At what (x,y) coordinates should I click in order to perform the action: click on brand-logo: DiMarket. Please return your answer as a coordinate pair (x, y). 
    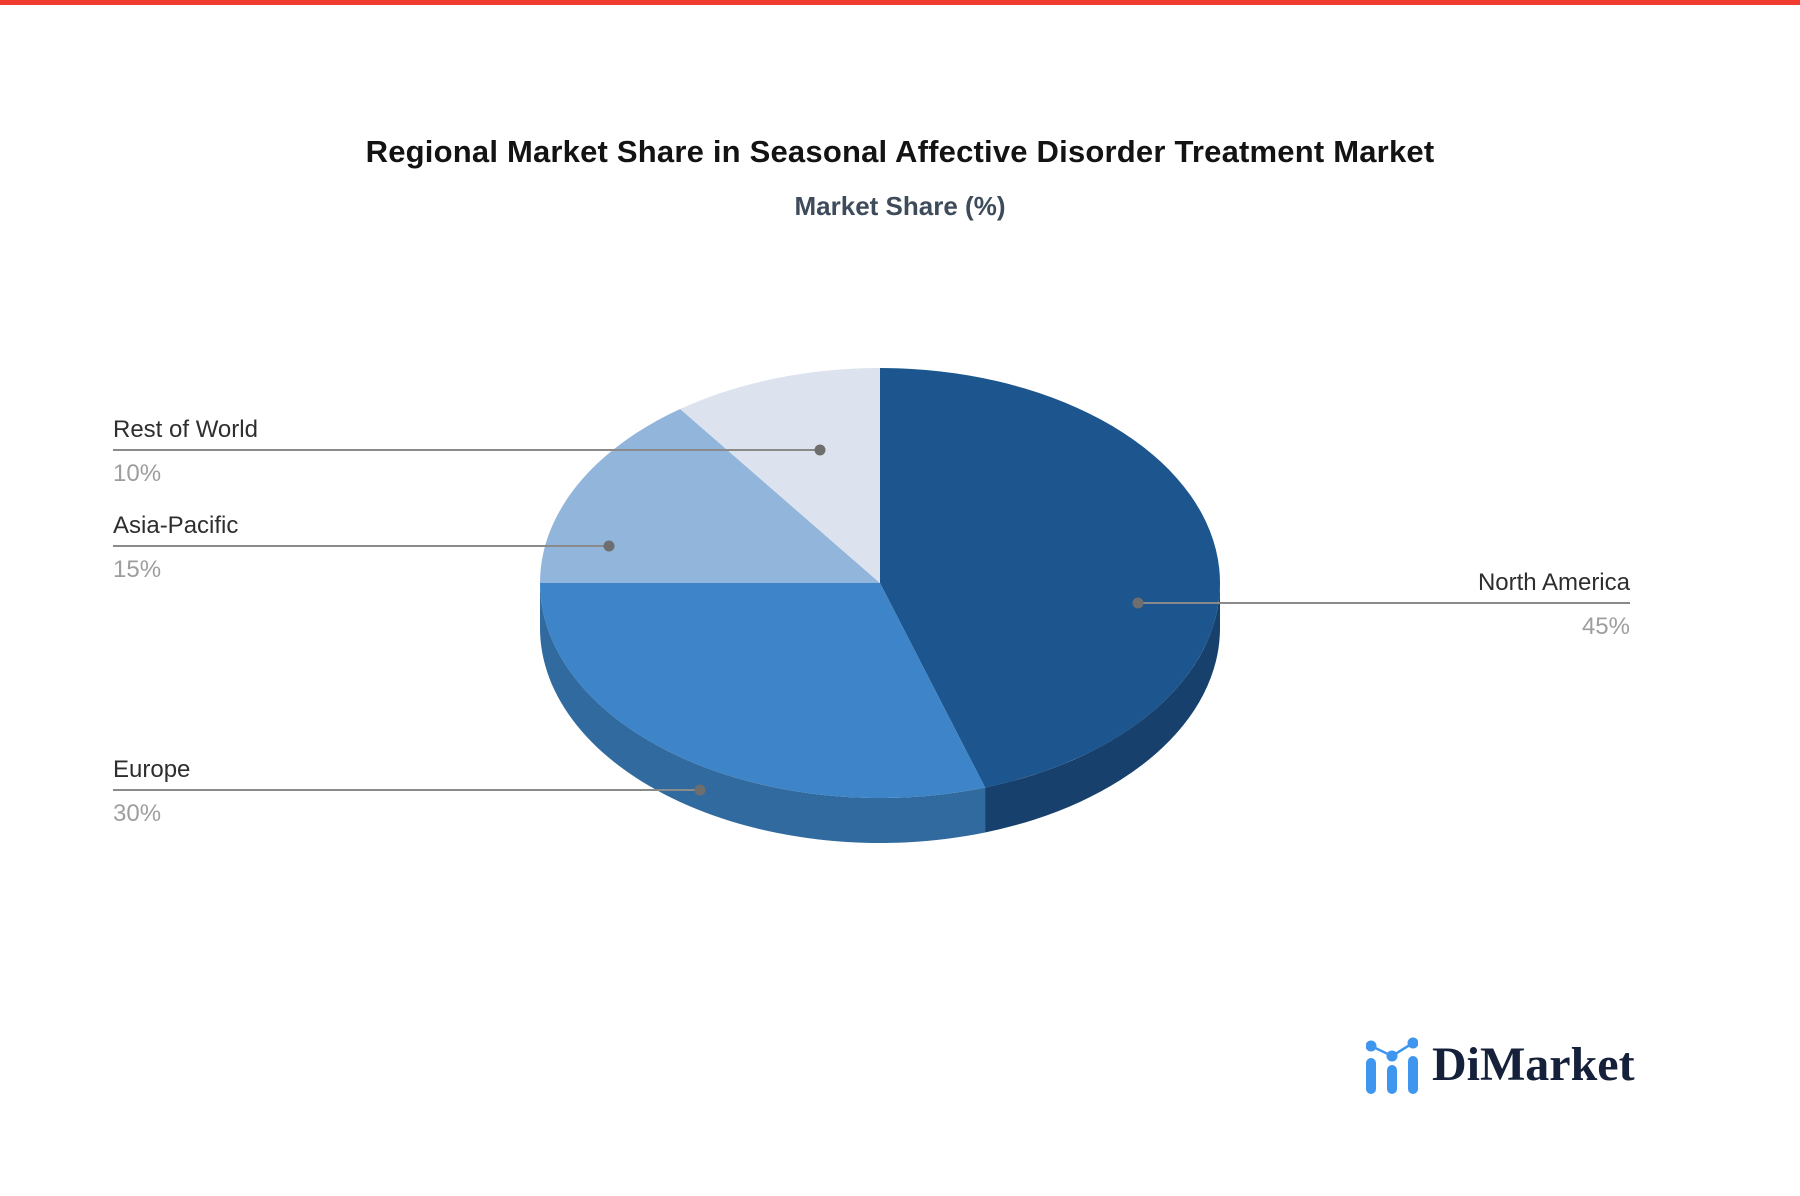
    Looking at the image, I should click on (1500, 1065).